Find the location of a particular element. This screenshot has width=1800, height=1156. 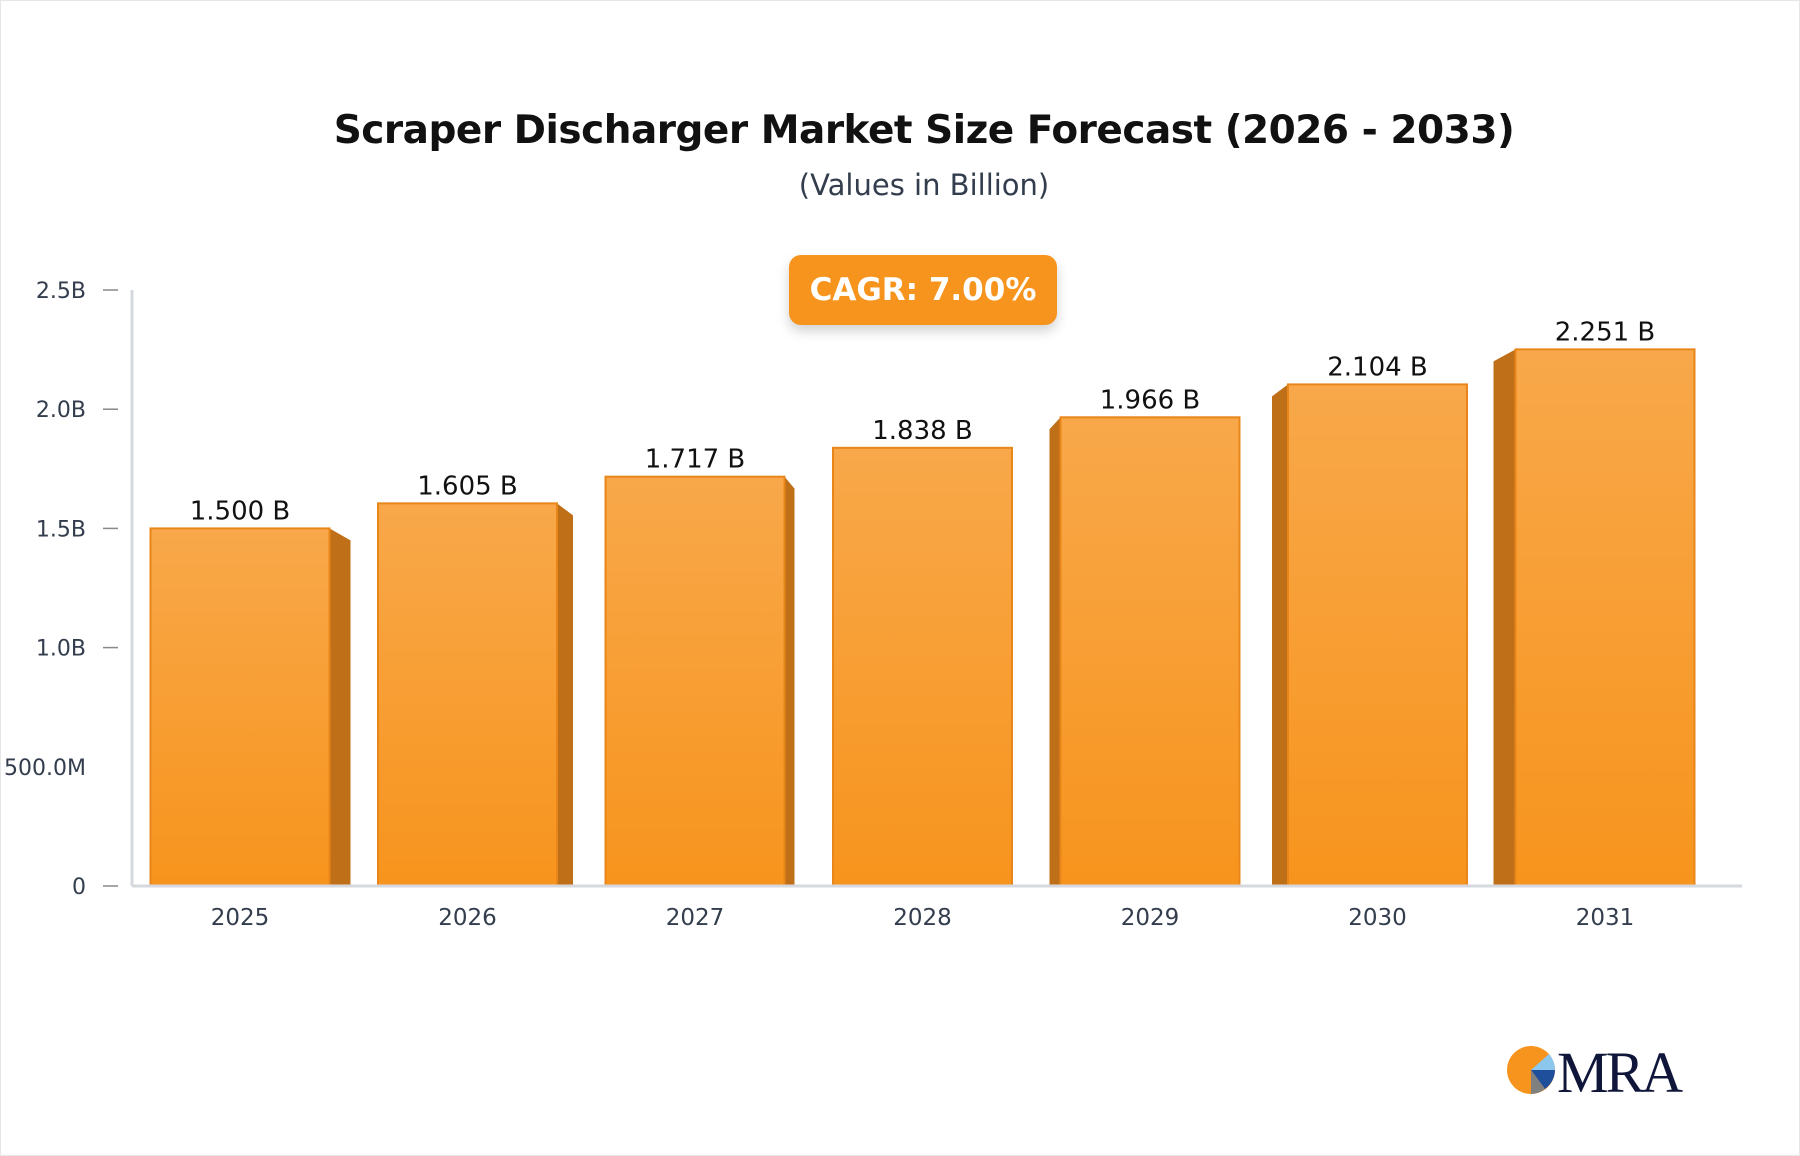

x-tick-label: 2026 is located at coordinates (467, 918).